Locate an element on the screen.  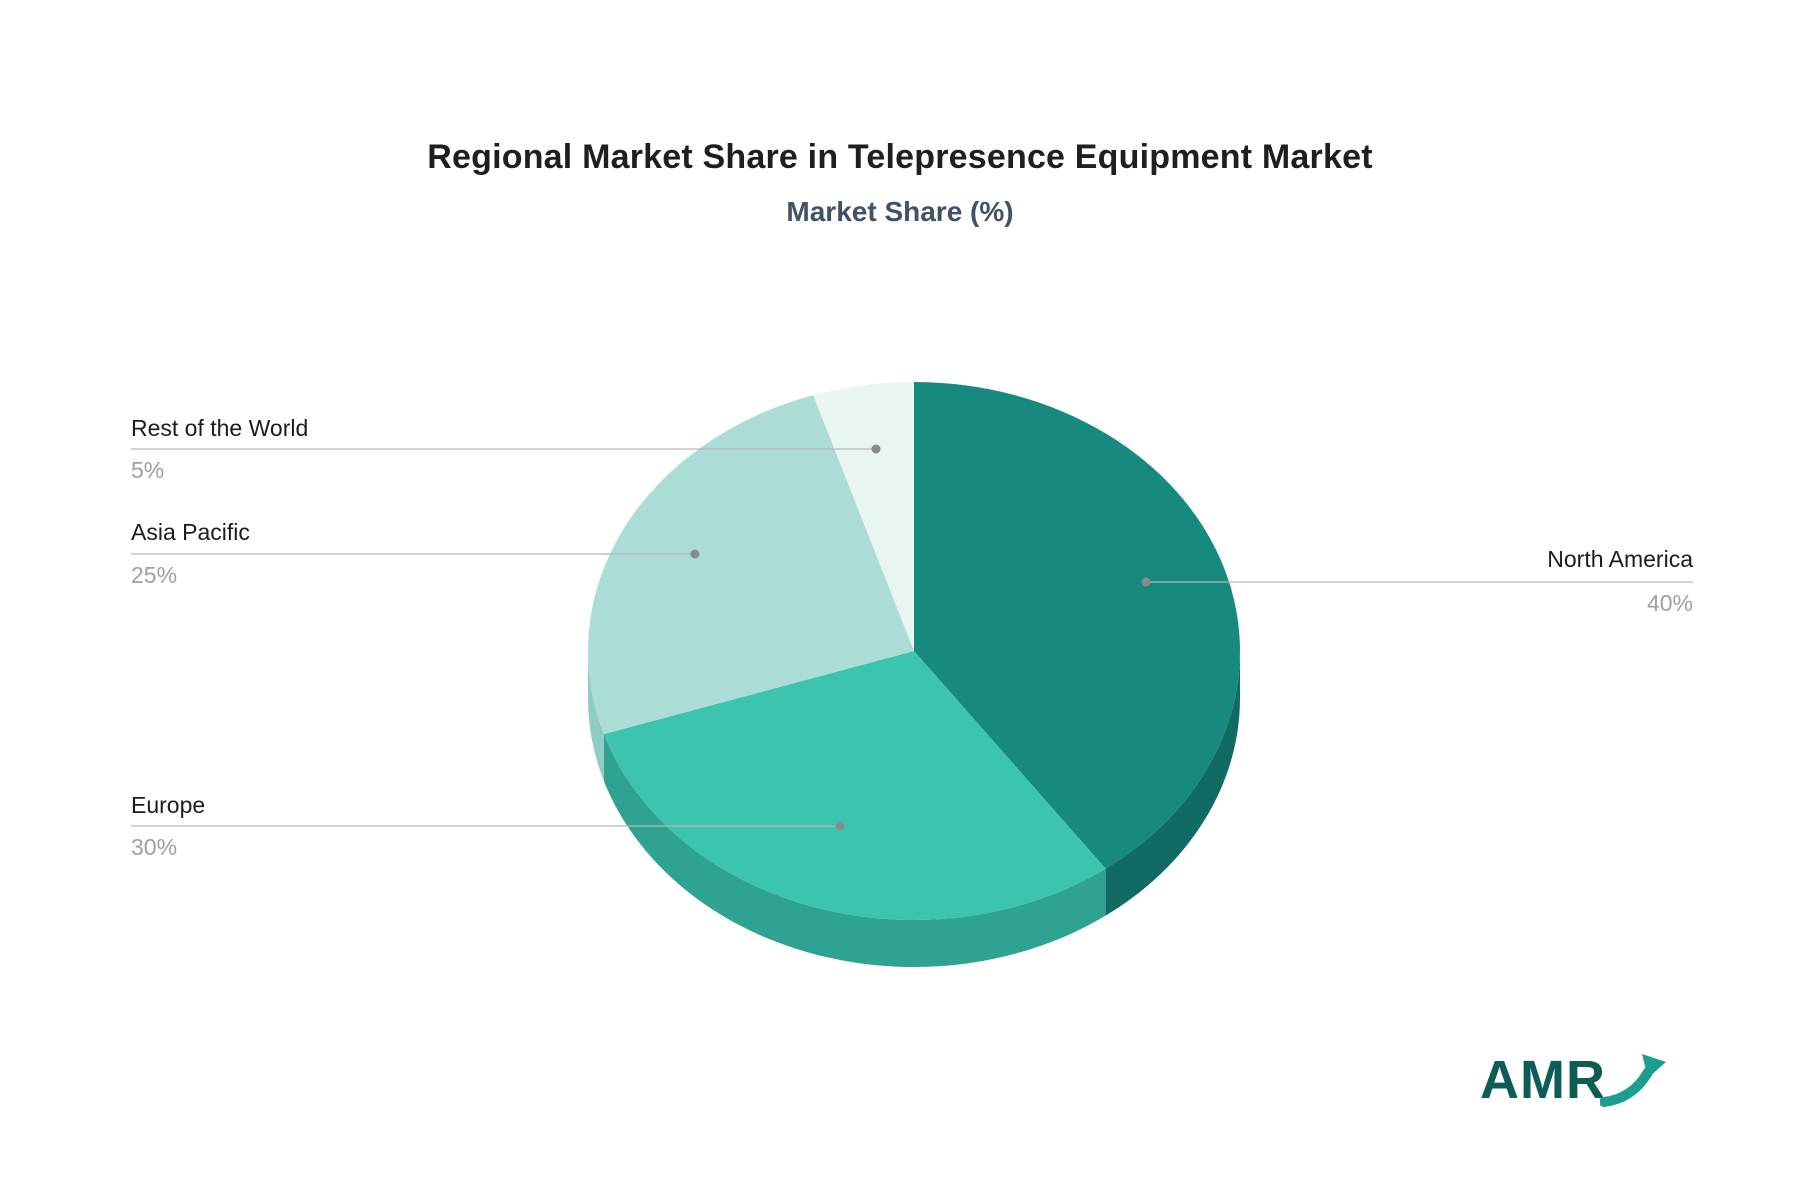
leader-dot-north-america is located at coordinates (1146, 582).